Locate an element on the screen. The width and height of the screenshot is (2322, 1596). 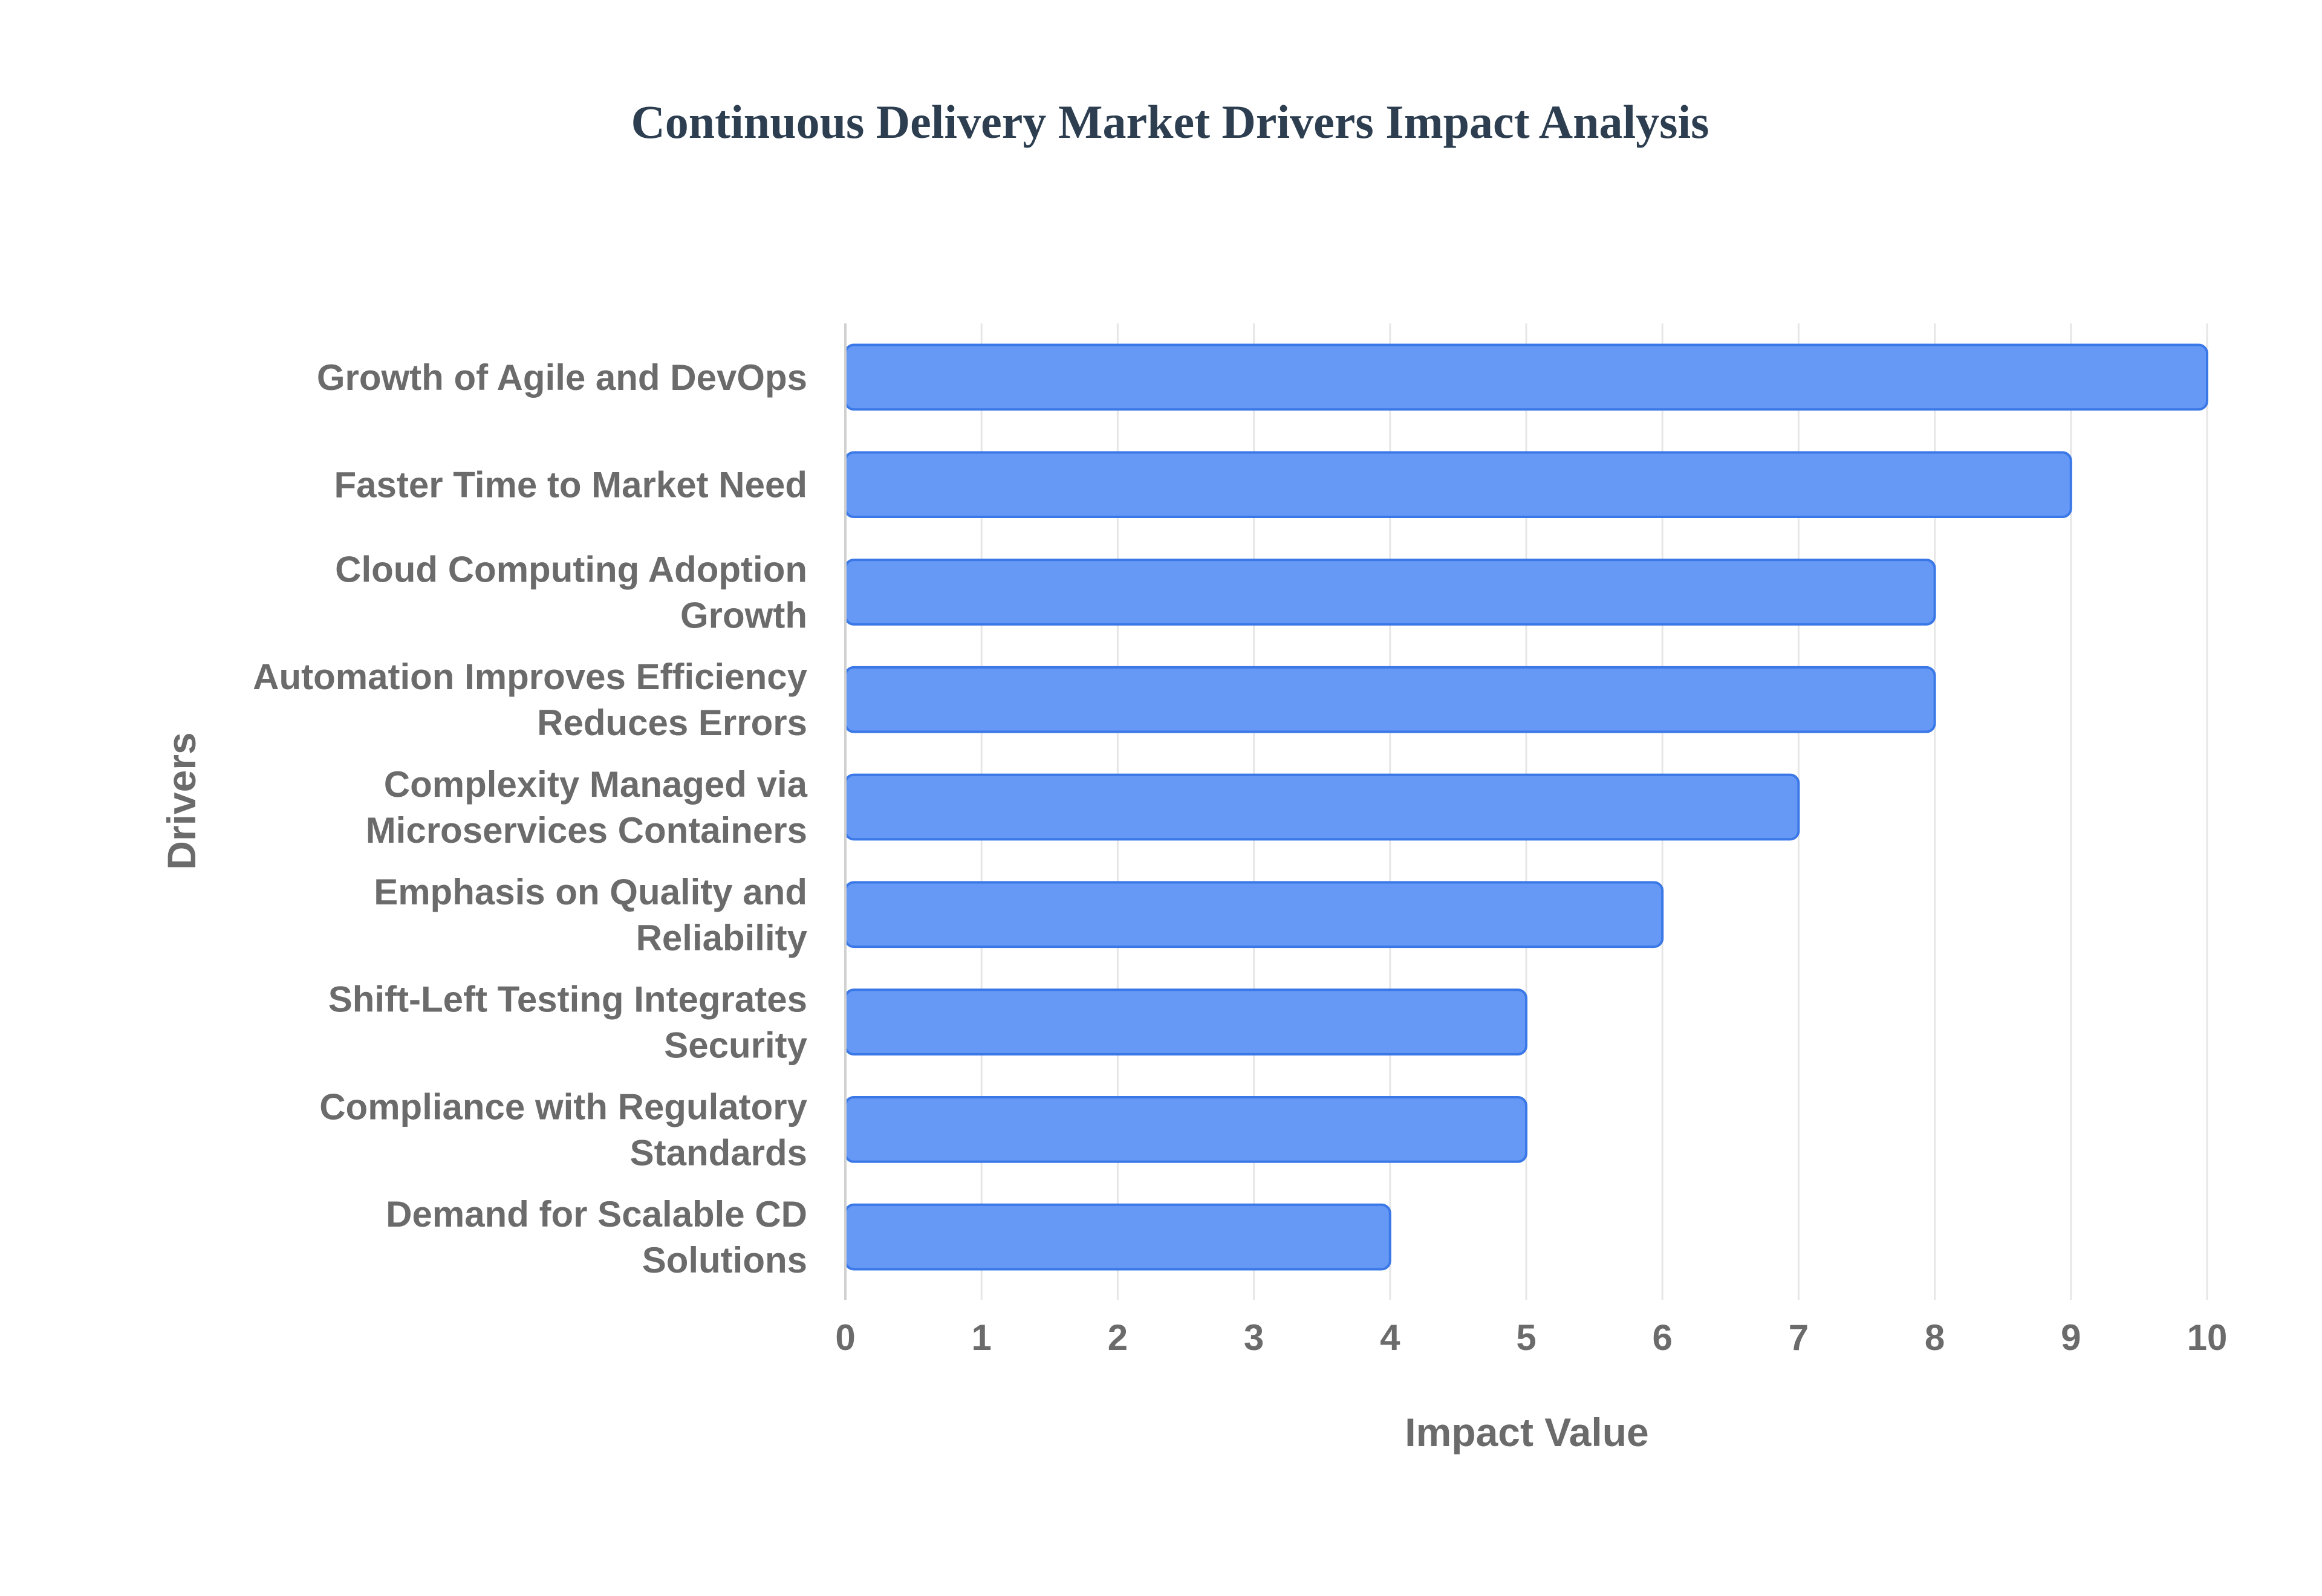
x-tick-label: 3 is located at coordinates (1254, 1337).